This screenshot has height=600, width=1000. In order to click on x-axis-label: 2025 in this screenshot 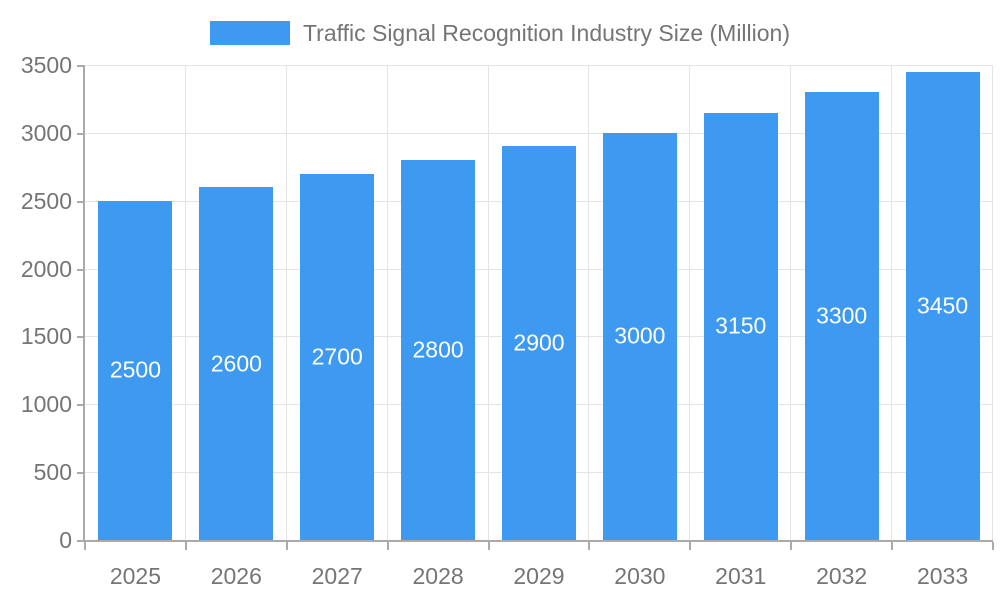, I will do `click(135, 576)`.